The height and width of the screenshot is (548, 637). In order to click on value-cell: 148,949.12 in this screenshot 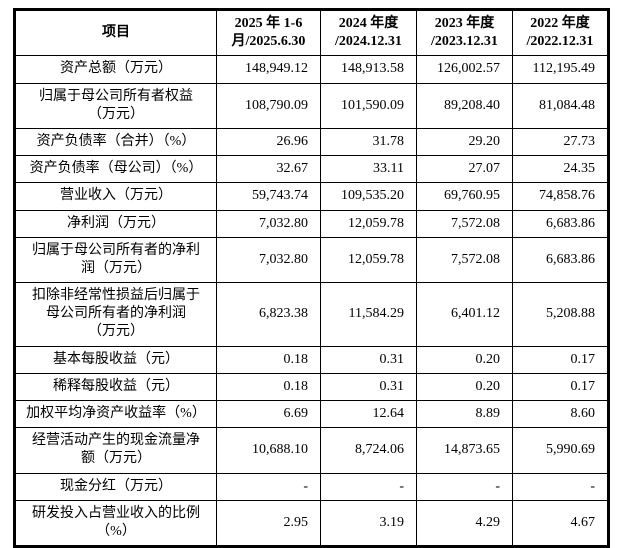, I will do `click(268, 69)`.